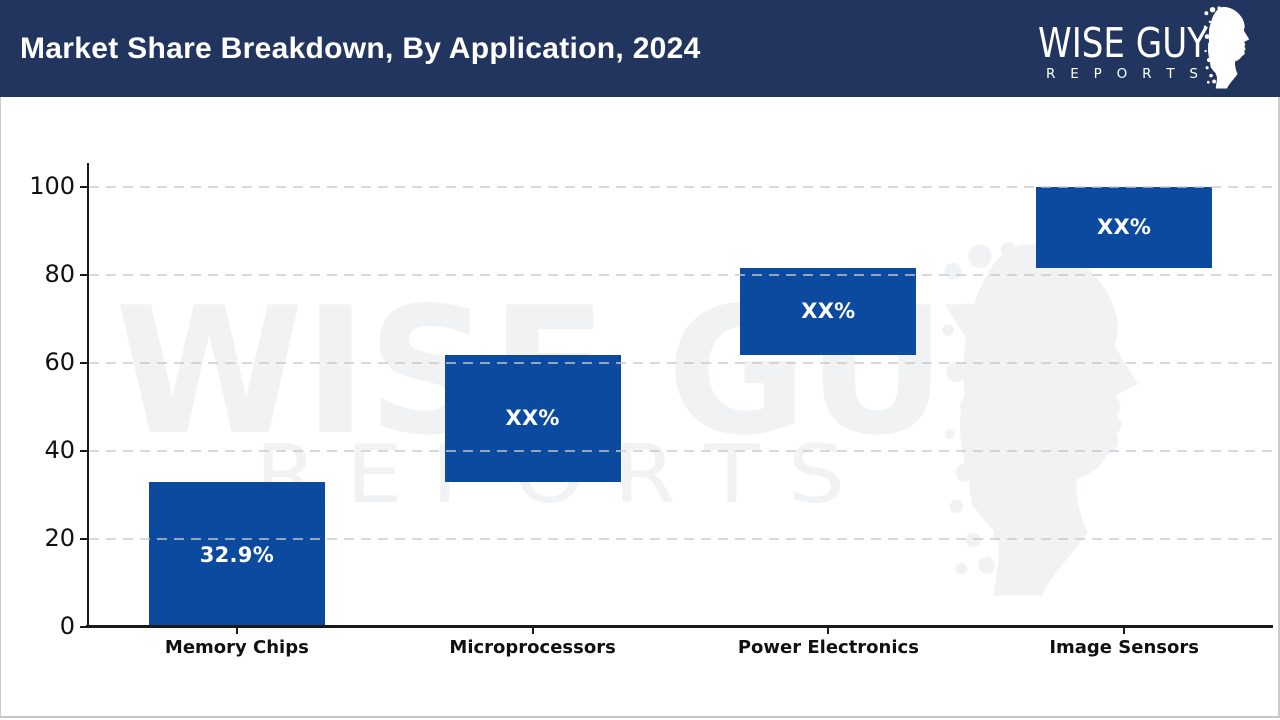  I want to click on y-tick-label-60: 60, so click(59, 362).